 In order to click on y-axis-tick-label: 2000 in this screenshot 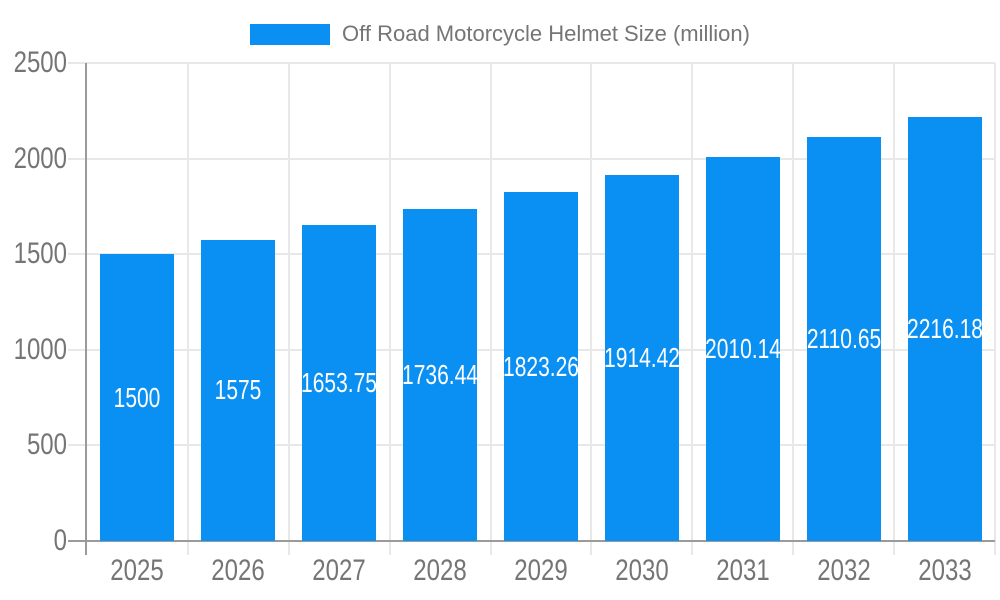, I will do `click(40, 158)`.